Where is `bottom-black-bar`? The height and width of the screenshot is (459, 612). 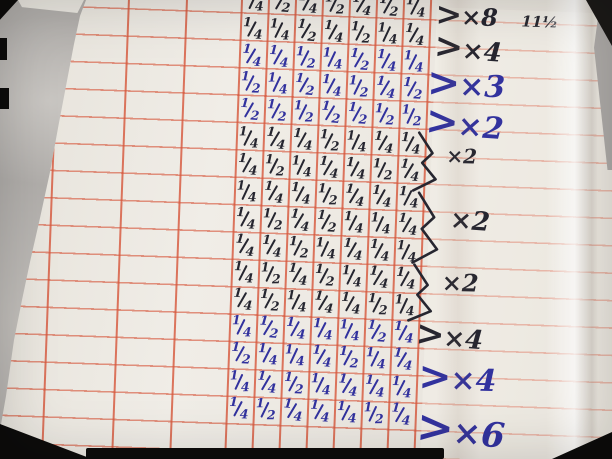 bottom-black-bar is located at coordinates (265, 453).